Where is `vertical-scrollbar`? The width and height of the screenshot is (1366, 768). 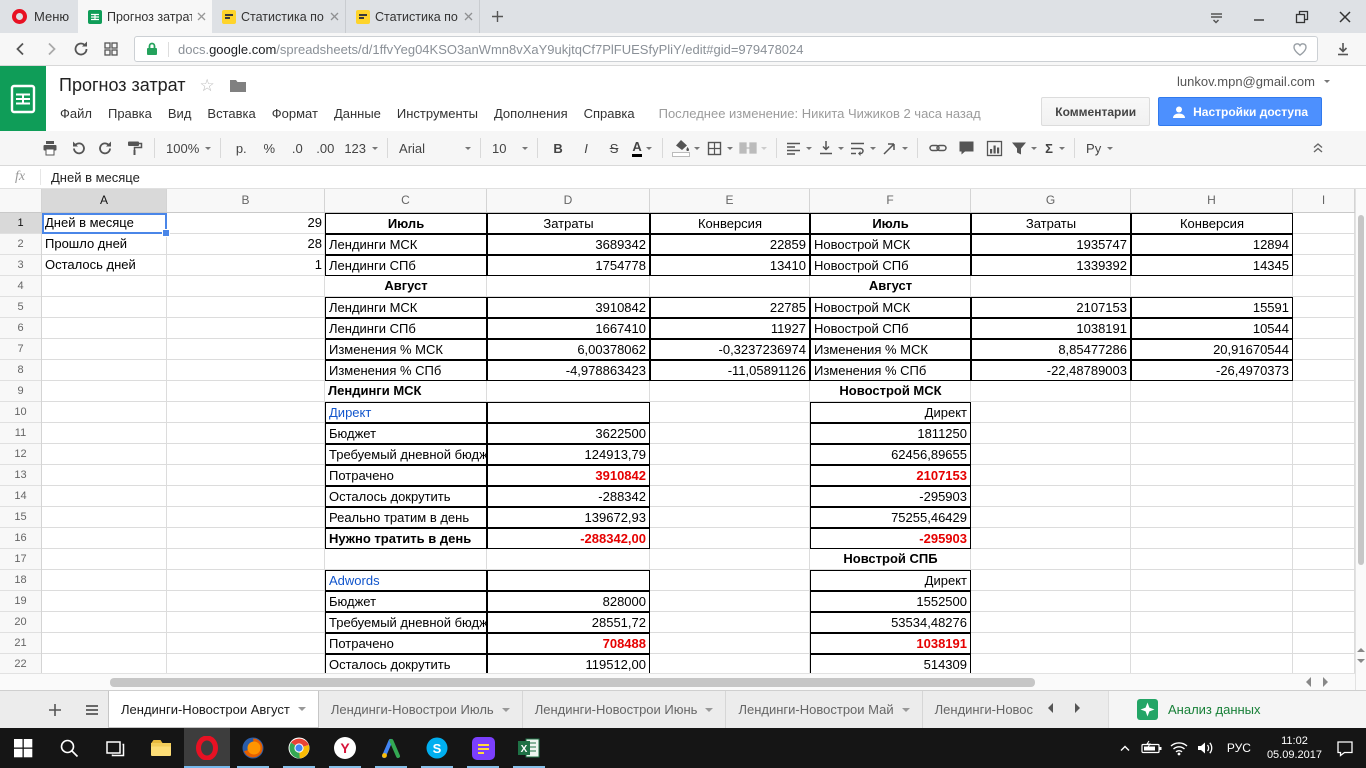
vertical-scrollbar is located at coordinates (1360, 439).